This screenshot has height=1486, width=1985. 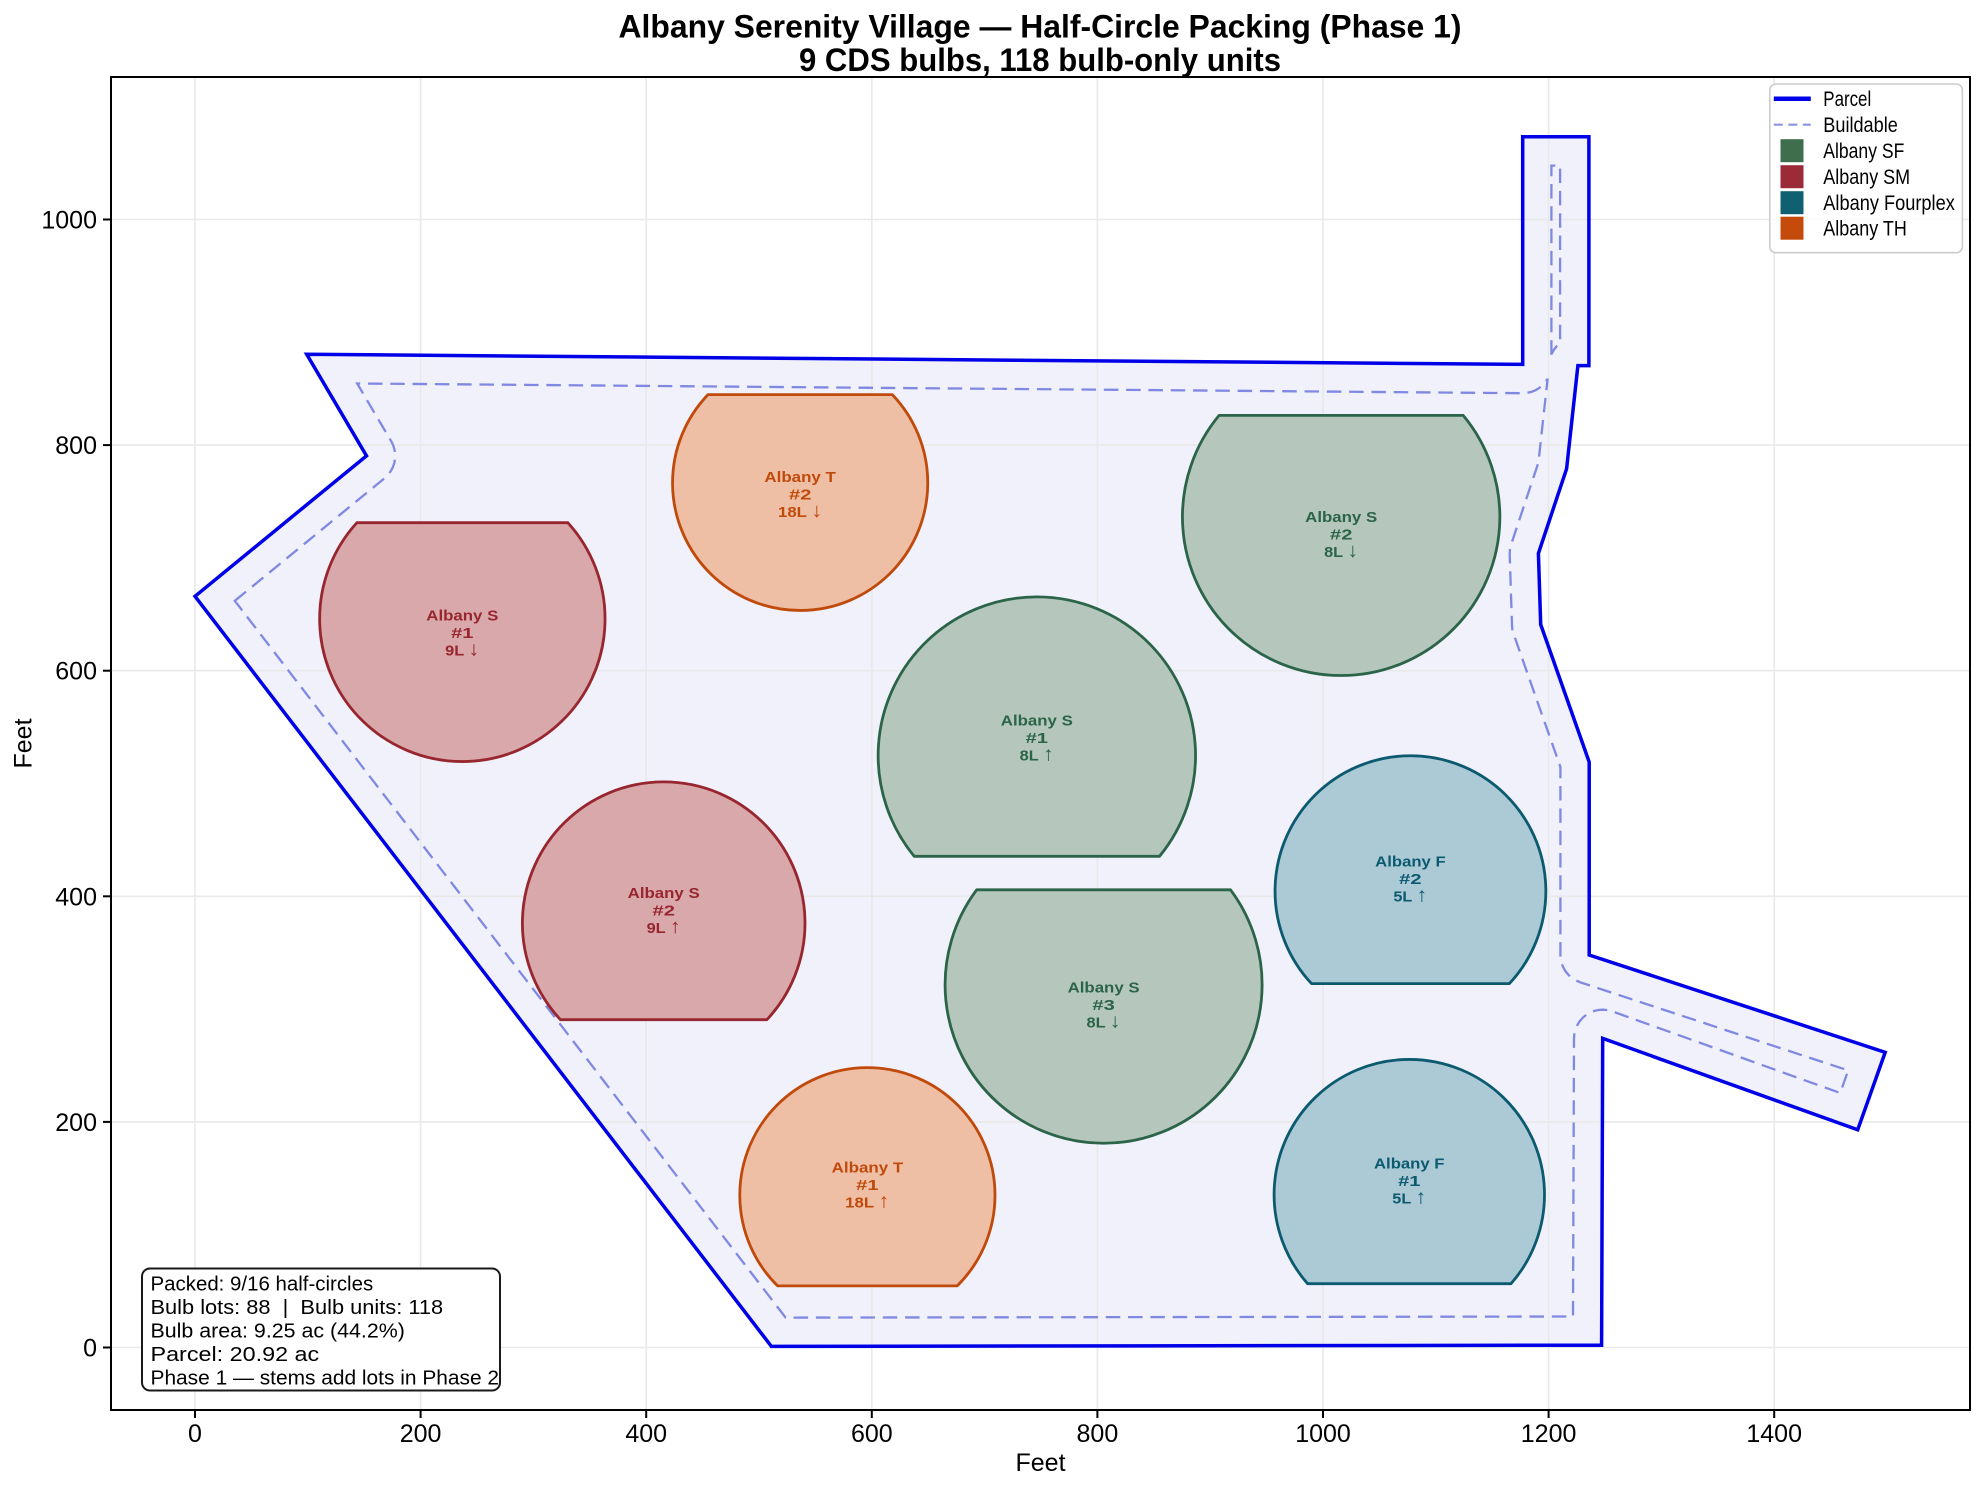 What do you see at coordinates (1040, 60) in the screenshot?
I see `svg-text:9 CDS bulbs, 118 bulb-only uni: 9 CDS bulbs, 118 bulb-only units` at bounding box center [1040, 60].